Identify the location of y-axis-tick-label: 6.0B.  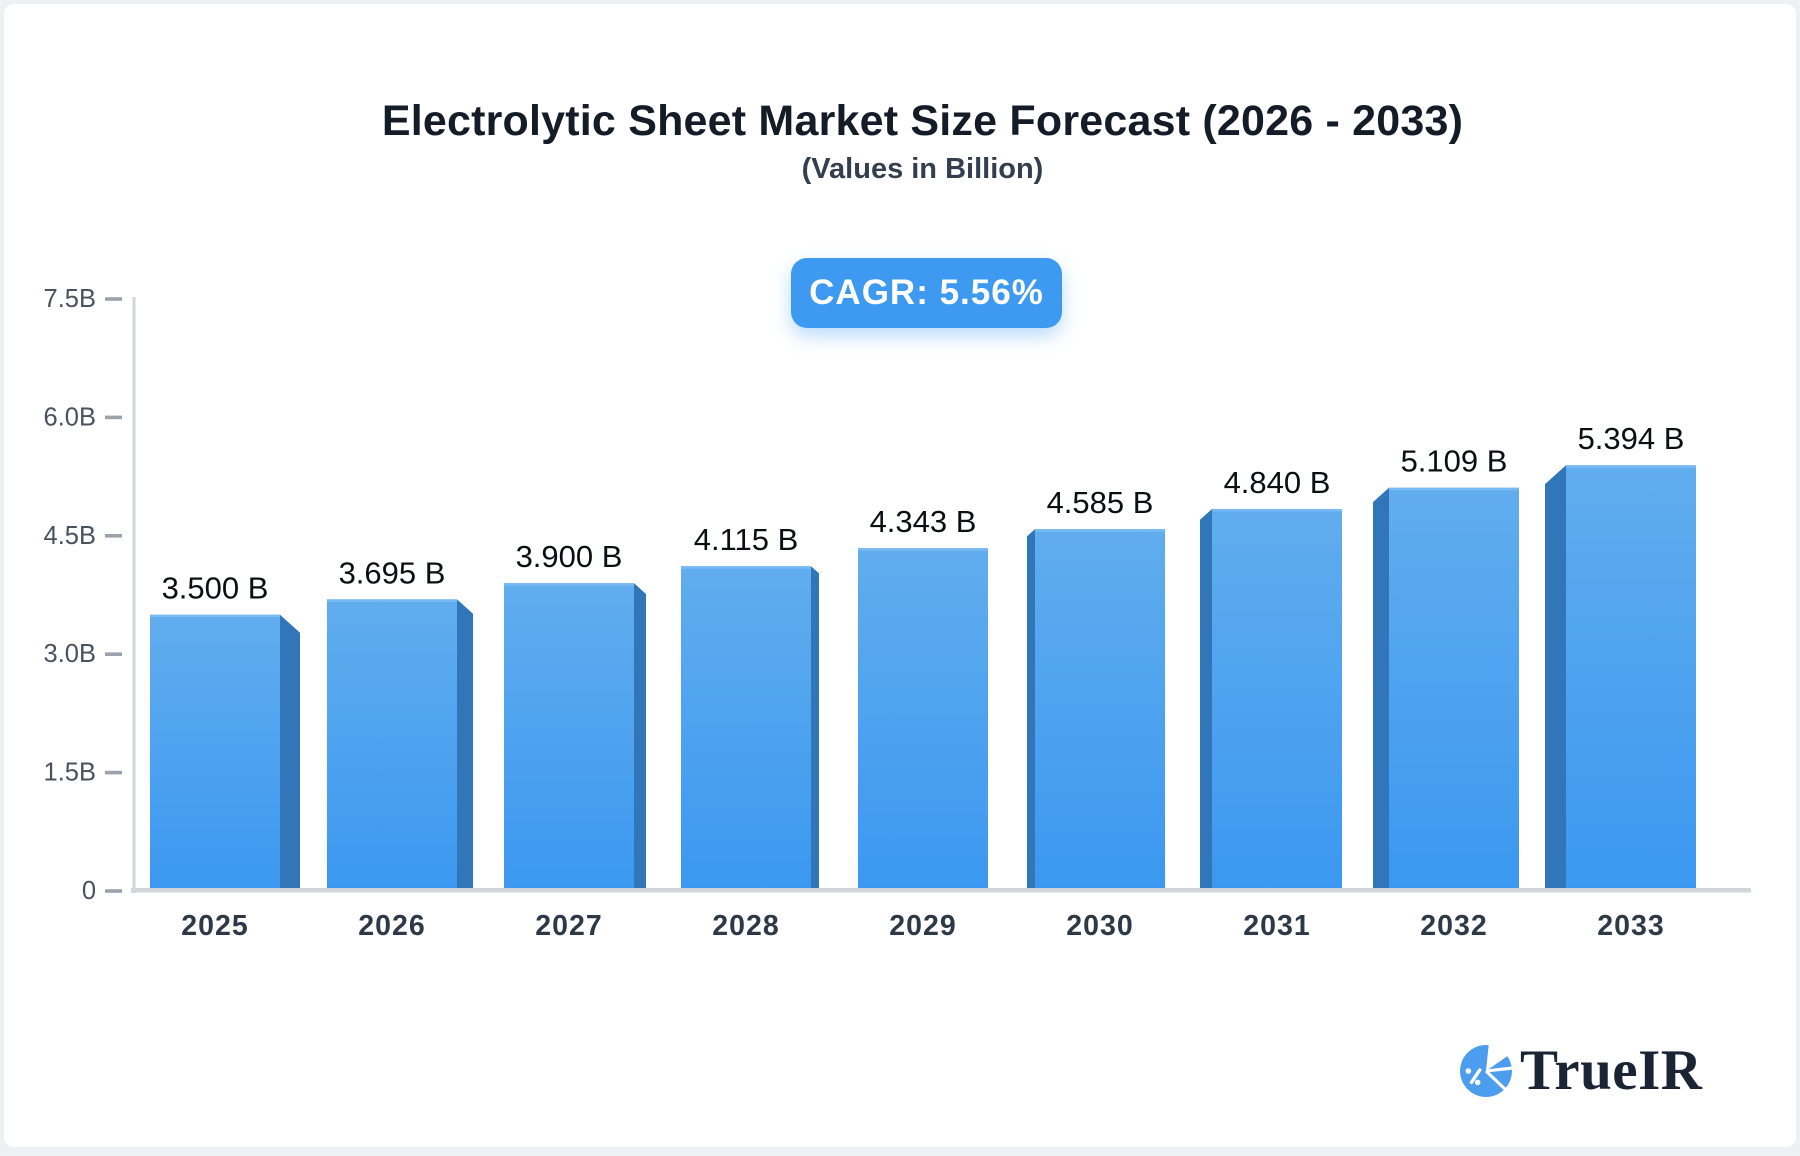
(70, 417).